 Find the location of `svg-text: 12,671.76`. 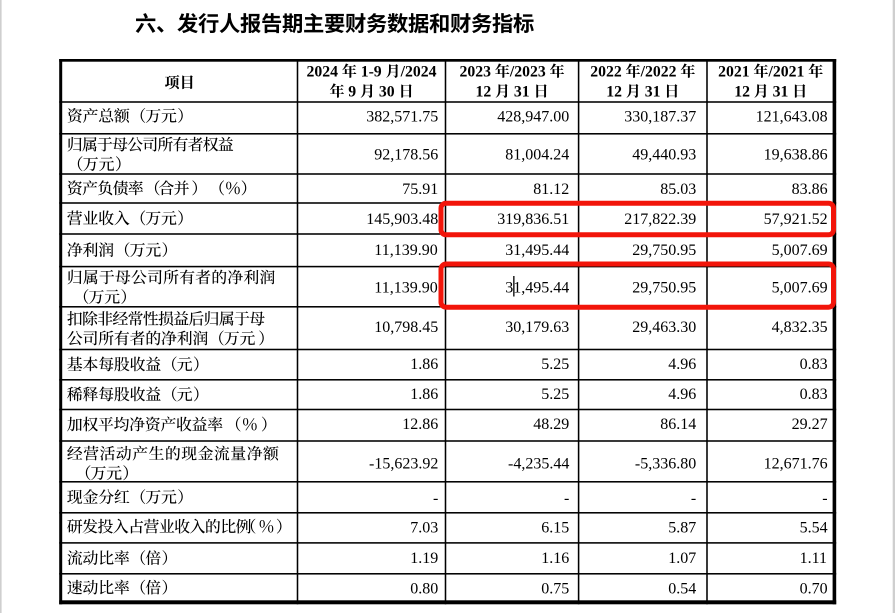

svg-text: 12,671.76 is located at coordinates (796, 463).